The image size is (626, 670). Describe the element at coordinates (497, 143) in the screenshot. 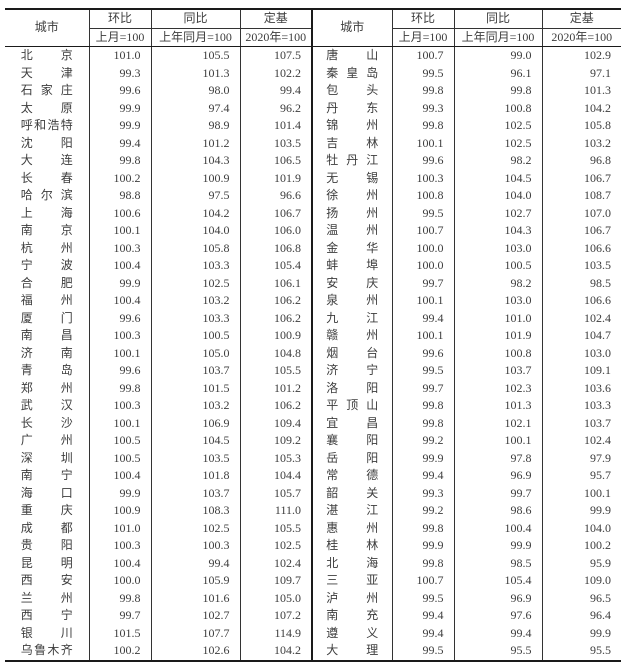

I see `yoy-value-right: 102.5` at that location.